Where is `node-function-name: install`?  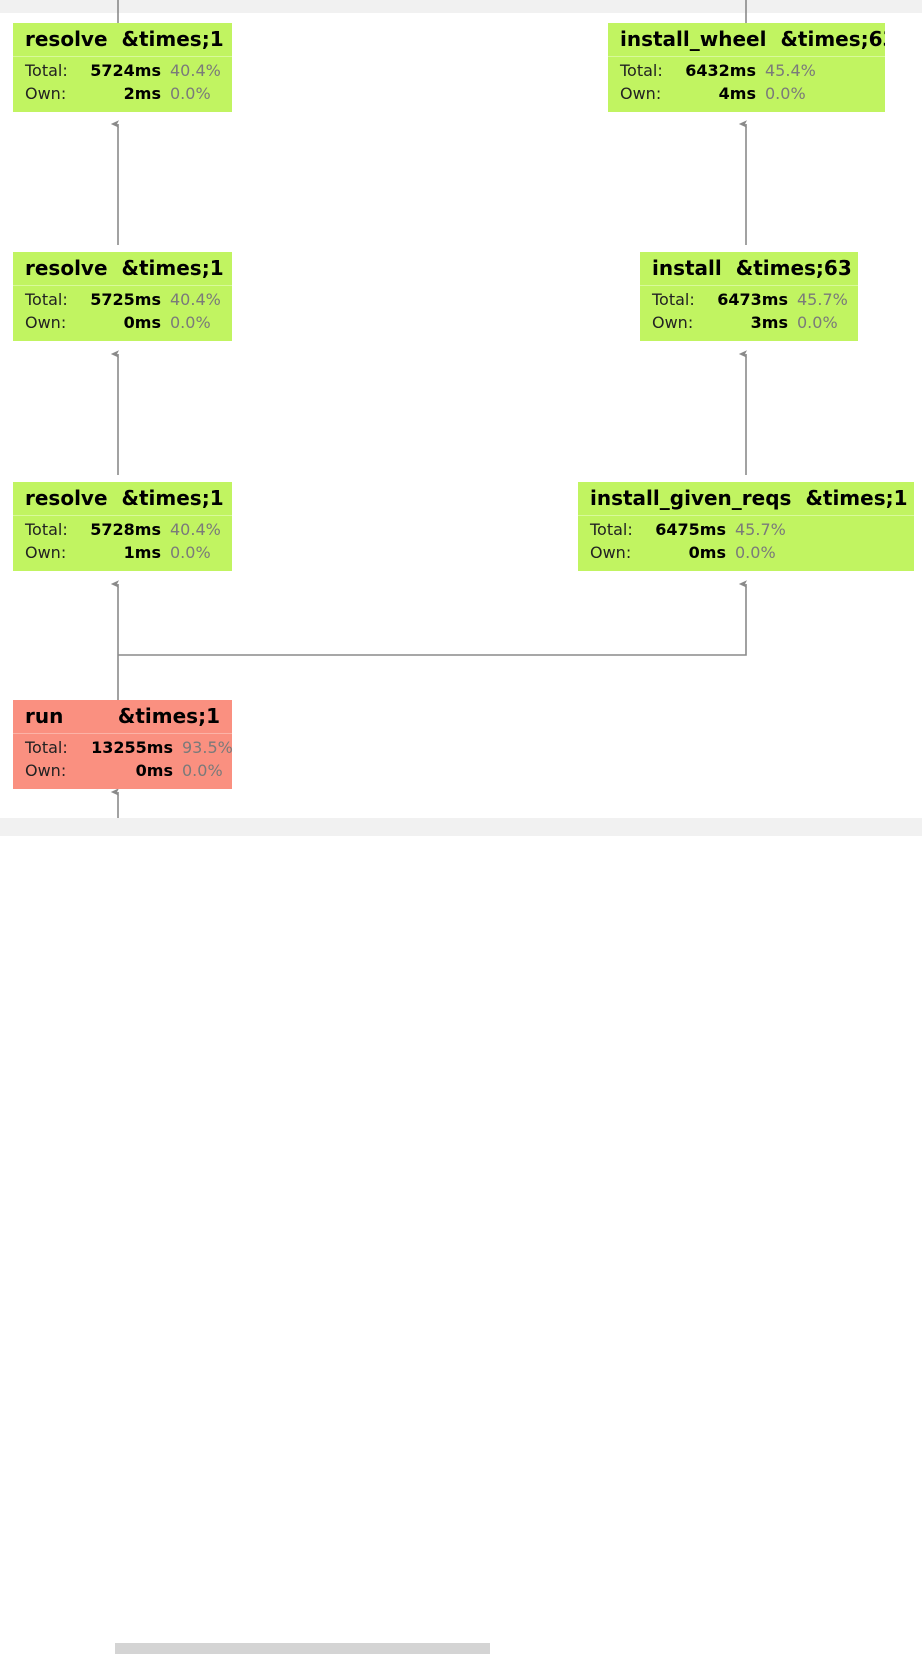 node-function-name: install is located at coordinates (687, 268).